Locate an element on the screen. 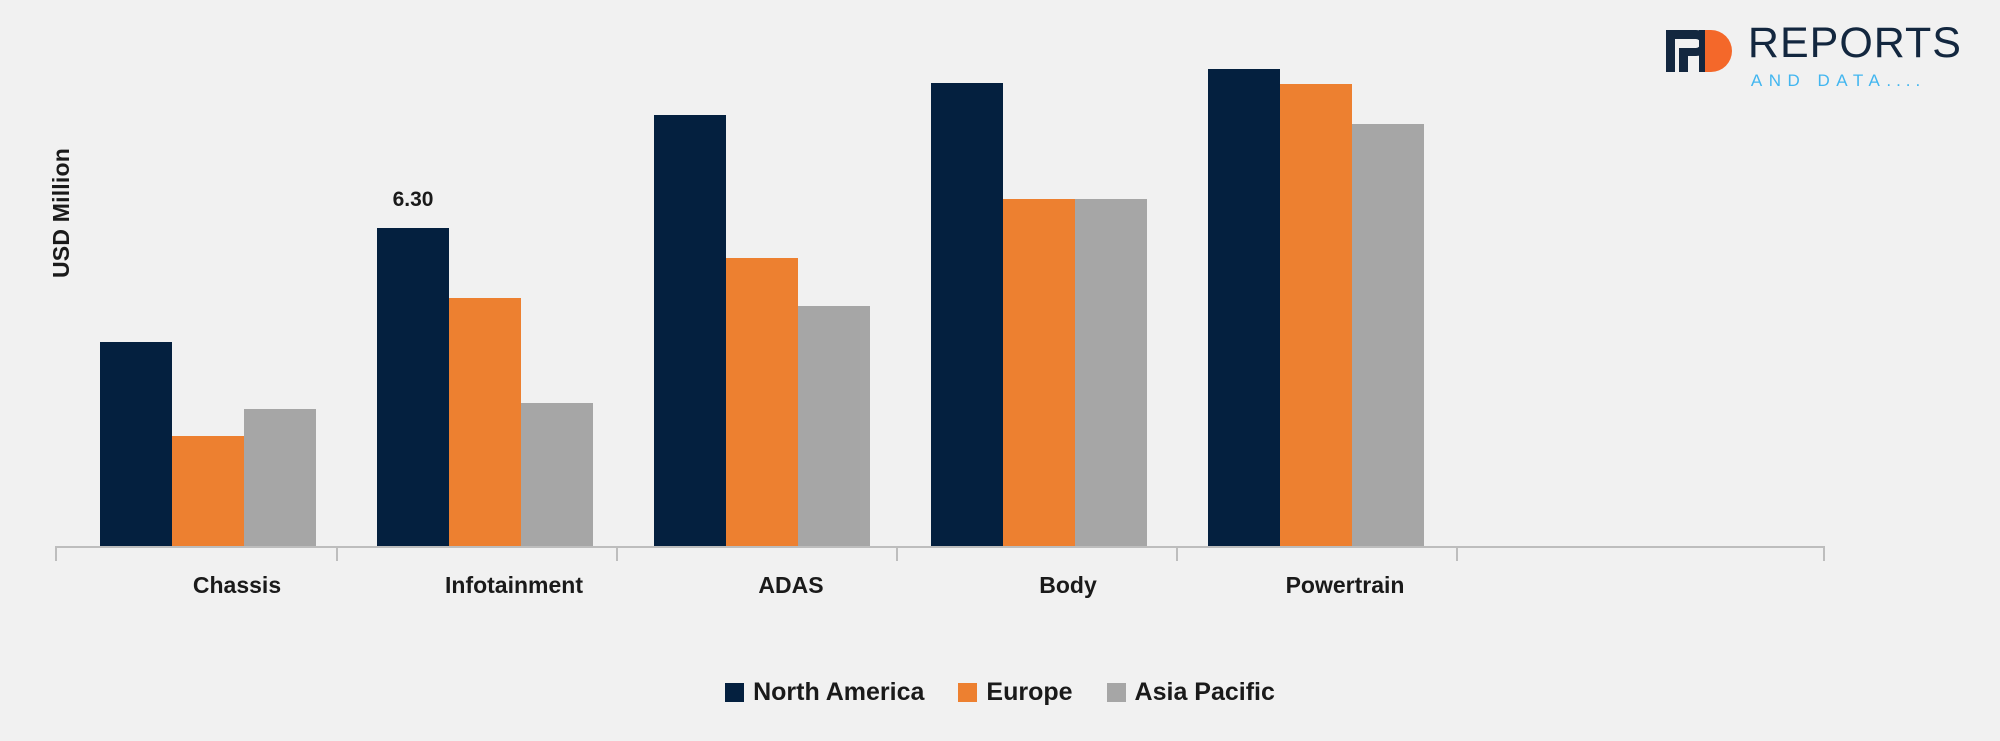 Image resolution: width=2000 pixels, height=741 pixels. bar: 6.30 is located at coordinates (413, 367).